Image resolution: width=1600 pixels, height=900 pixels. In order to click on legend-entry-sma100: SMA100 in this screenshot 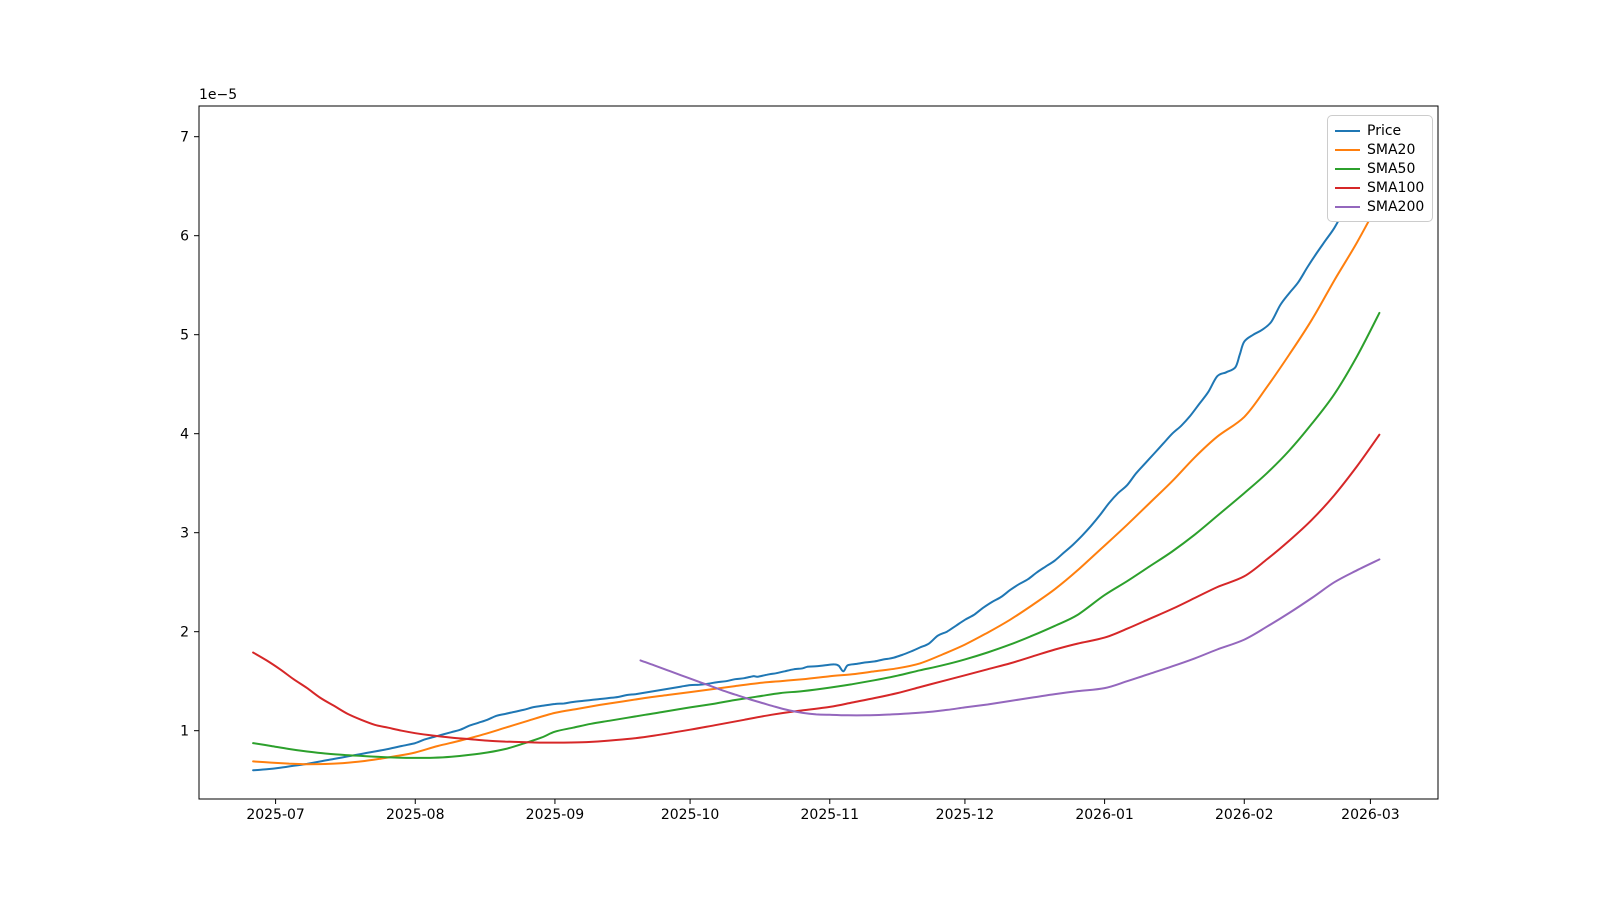, I will do `click(1380, 187)`.